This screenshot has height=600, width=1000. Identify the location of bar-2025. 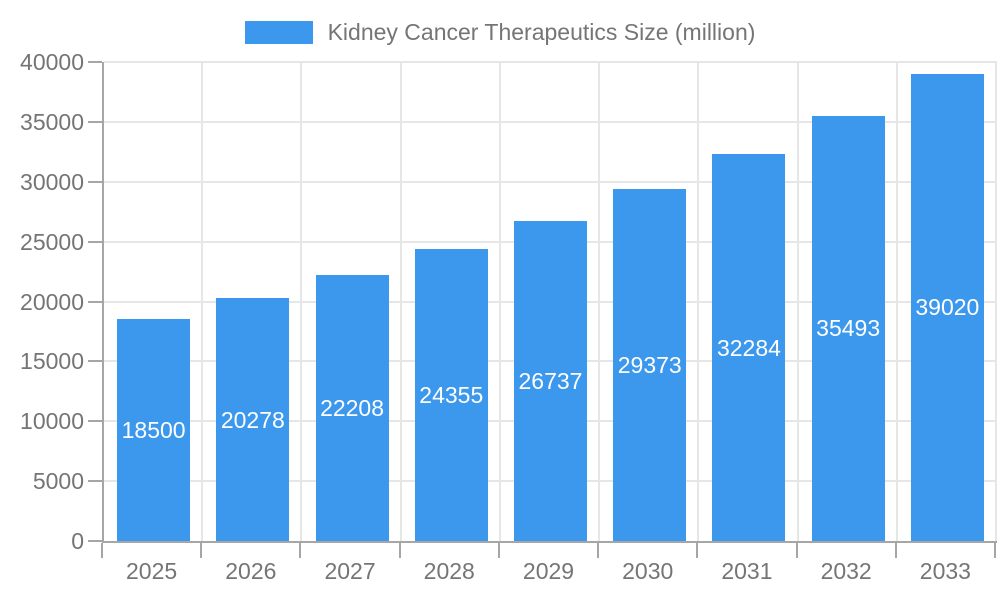
(154, 430).